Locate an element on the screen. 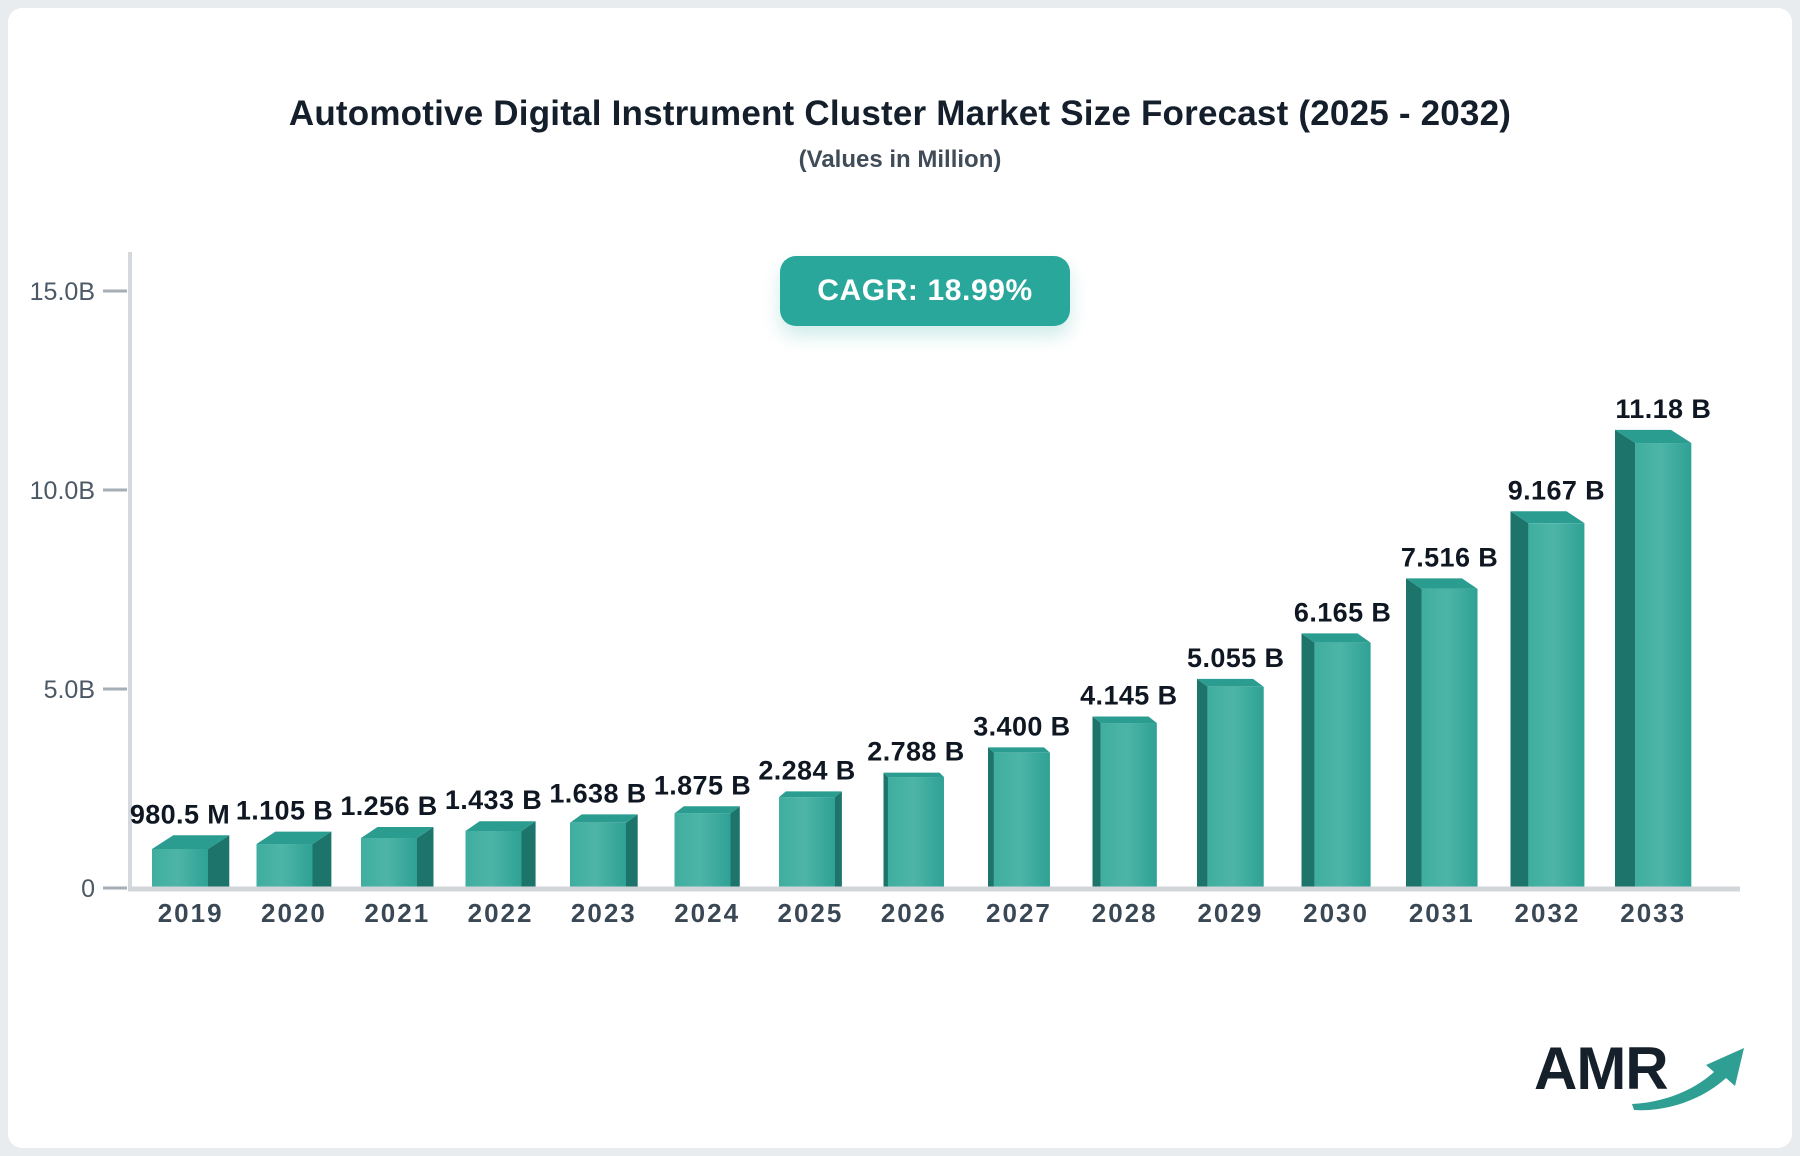 Image resolution: width=1800 pixels, height=1156 pixels. x-axis-label-2026: 2026 is located at coordinates (914, 913).